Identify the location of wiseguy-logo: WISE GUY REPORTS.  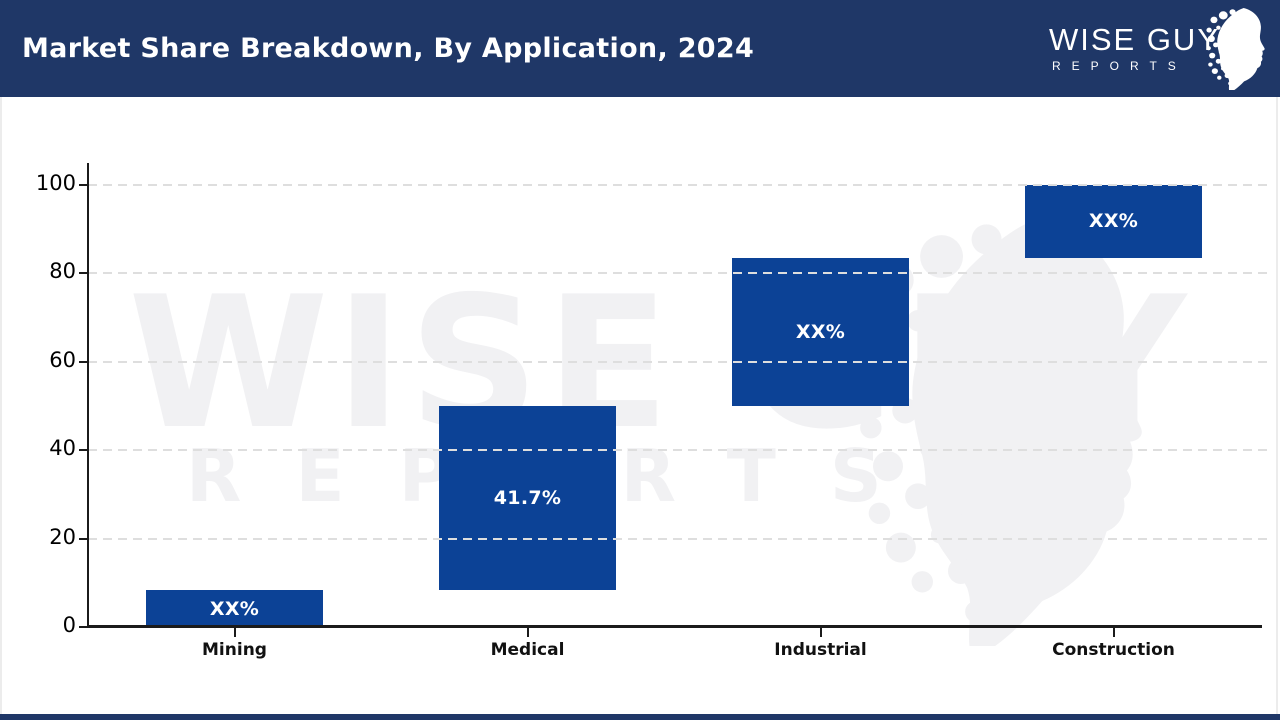
(1164, 49).